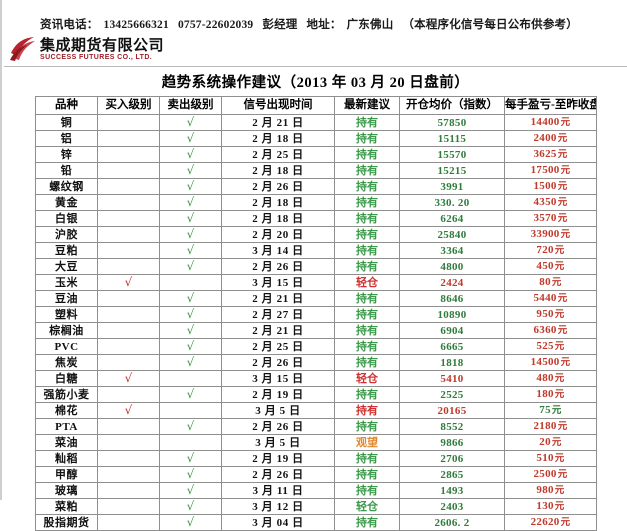 The width and height of the screenshot is (627, 531). What do you see at coordinates (452, 202) in the screenshot?
I see `cell-open-price: 330. 20` at bounding box center [452, 202].